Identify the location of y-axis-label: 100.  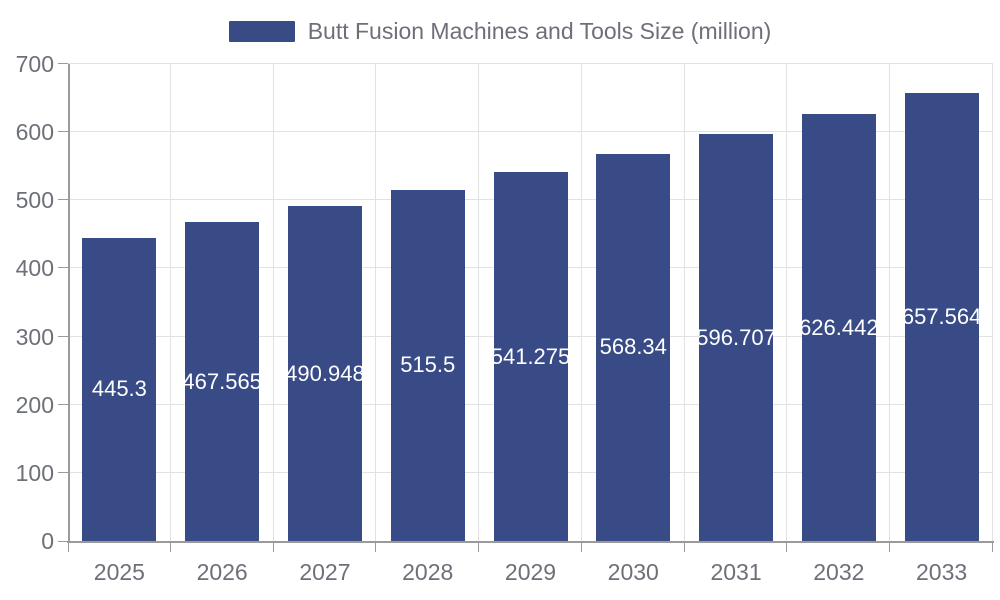
(34, 472).